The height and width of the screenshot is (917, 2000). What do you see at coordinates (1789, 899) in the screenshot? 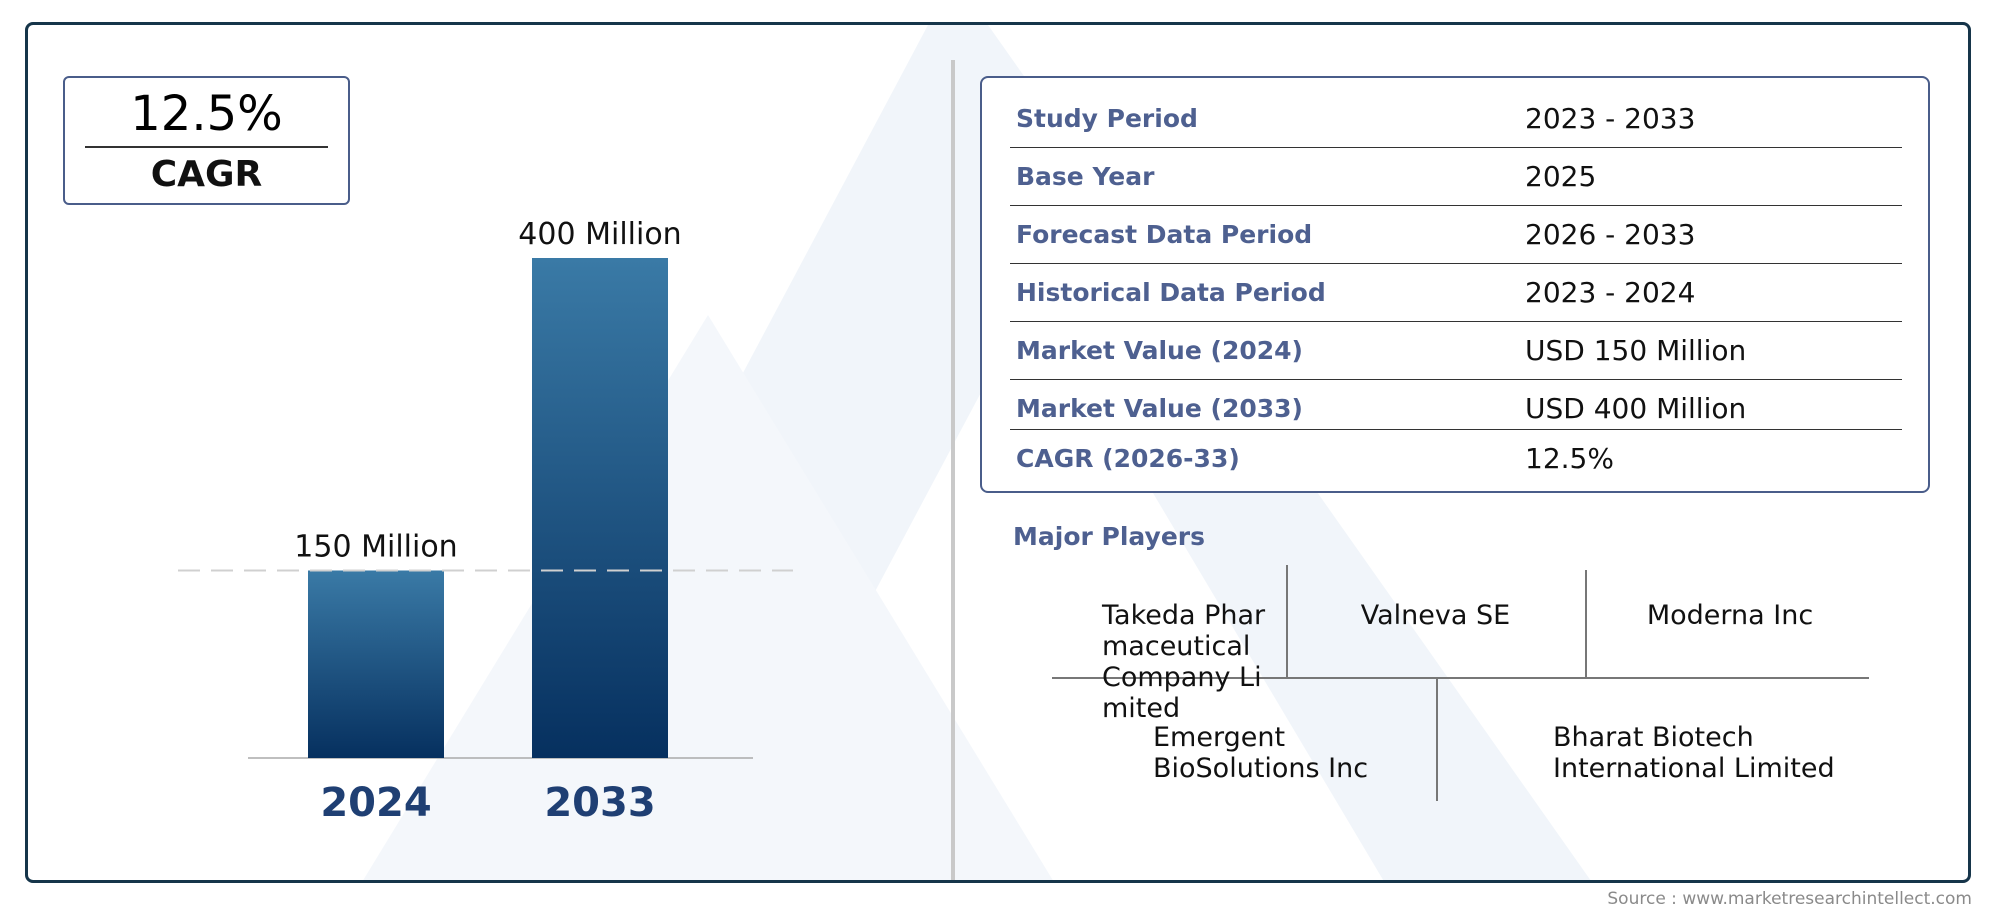
I see `source-credit: Source : www.marketresearchintellect.com` at bounding box center [1789, 899].